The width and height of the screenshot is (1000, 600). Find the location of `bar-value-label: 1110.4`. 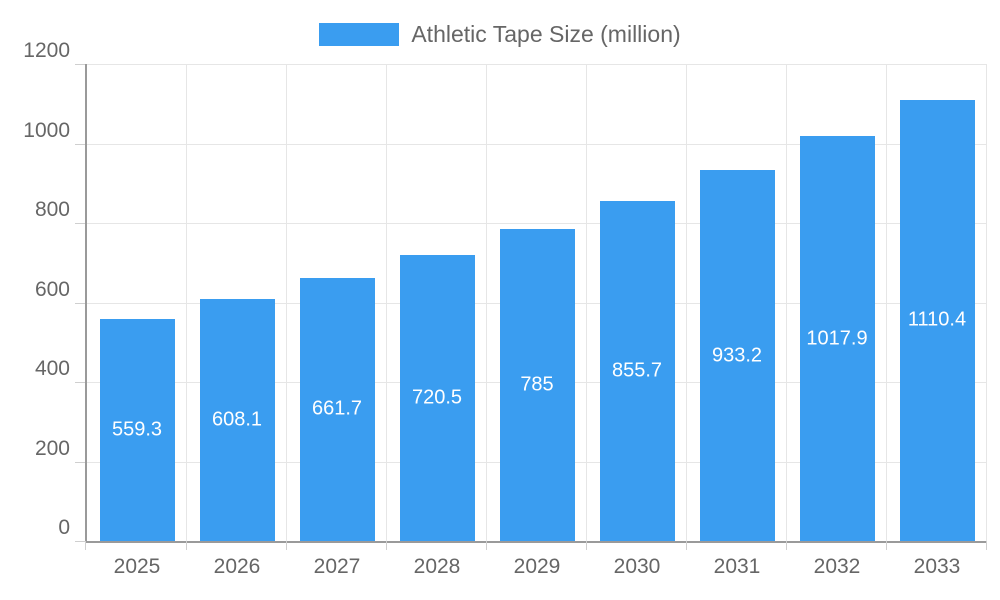

bar-value-label: 1110.4 is located at coordinates (937, 319).